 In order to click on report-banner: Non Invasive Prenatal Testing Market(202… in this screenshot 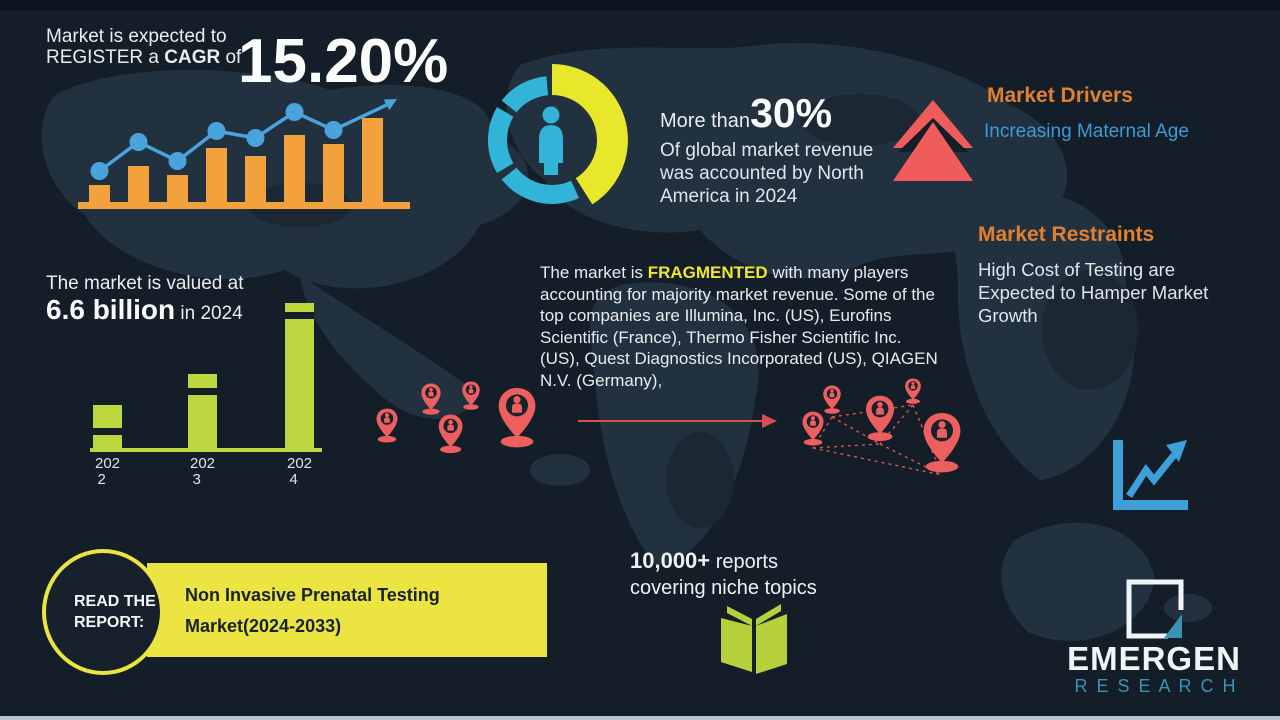, I will do `click(347, 610)`.